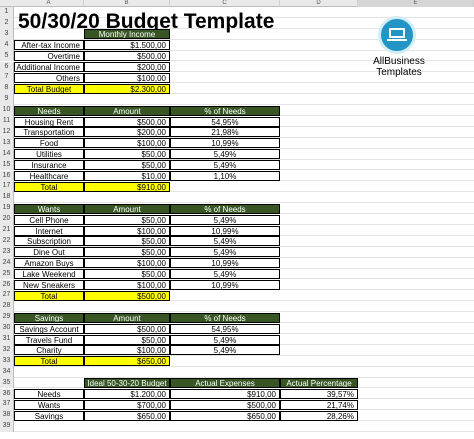 Image resolution: width=474 pixels, height=439 pixels. What do you see at coordinates (7, 416) in the screenshot?
I see `row-header: 38` at bounding box center [7, 416].